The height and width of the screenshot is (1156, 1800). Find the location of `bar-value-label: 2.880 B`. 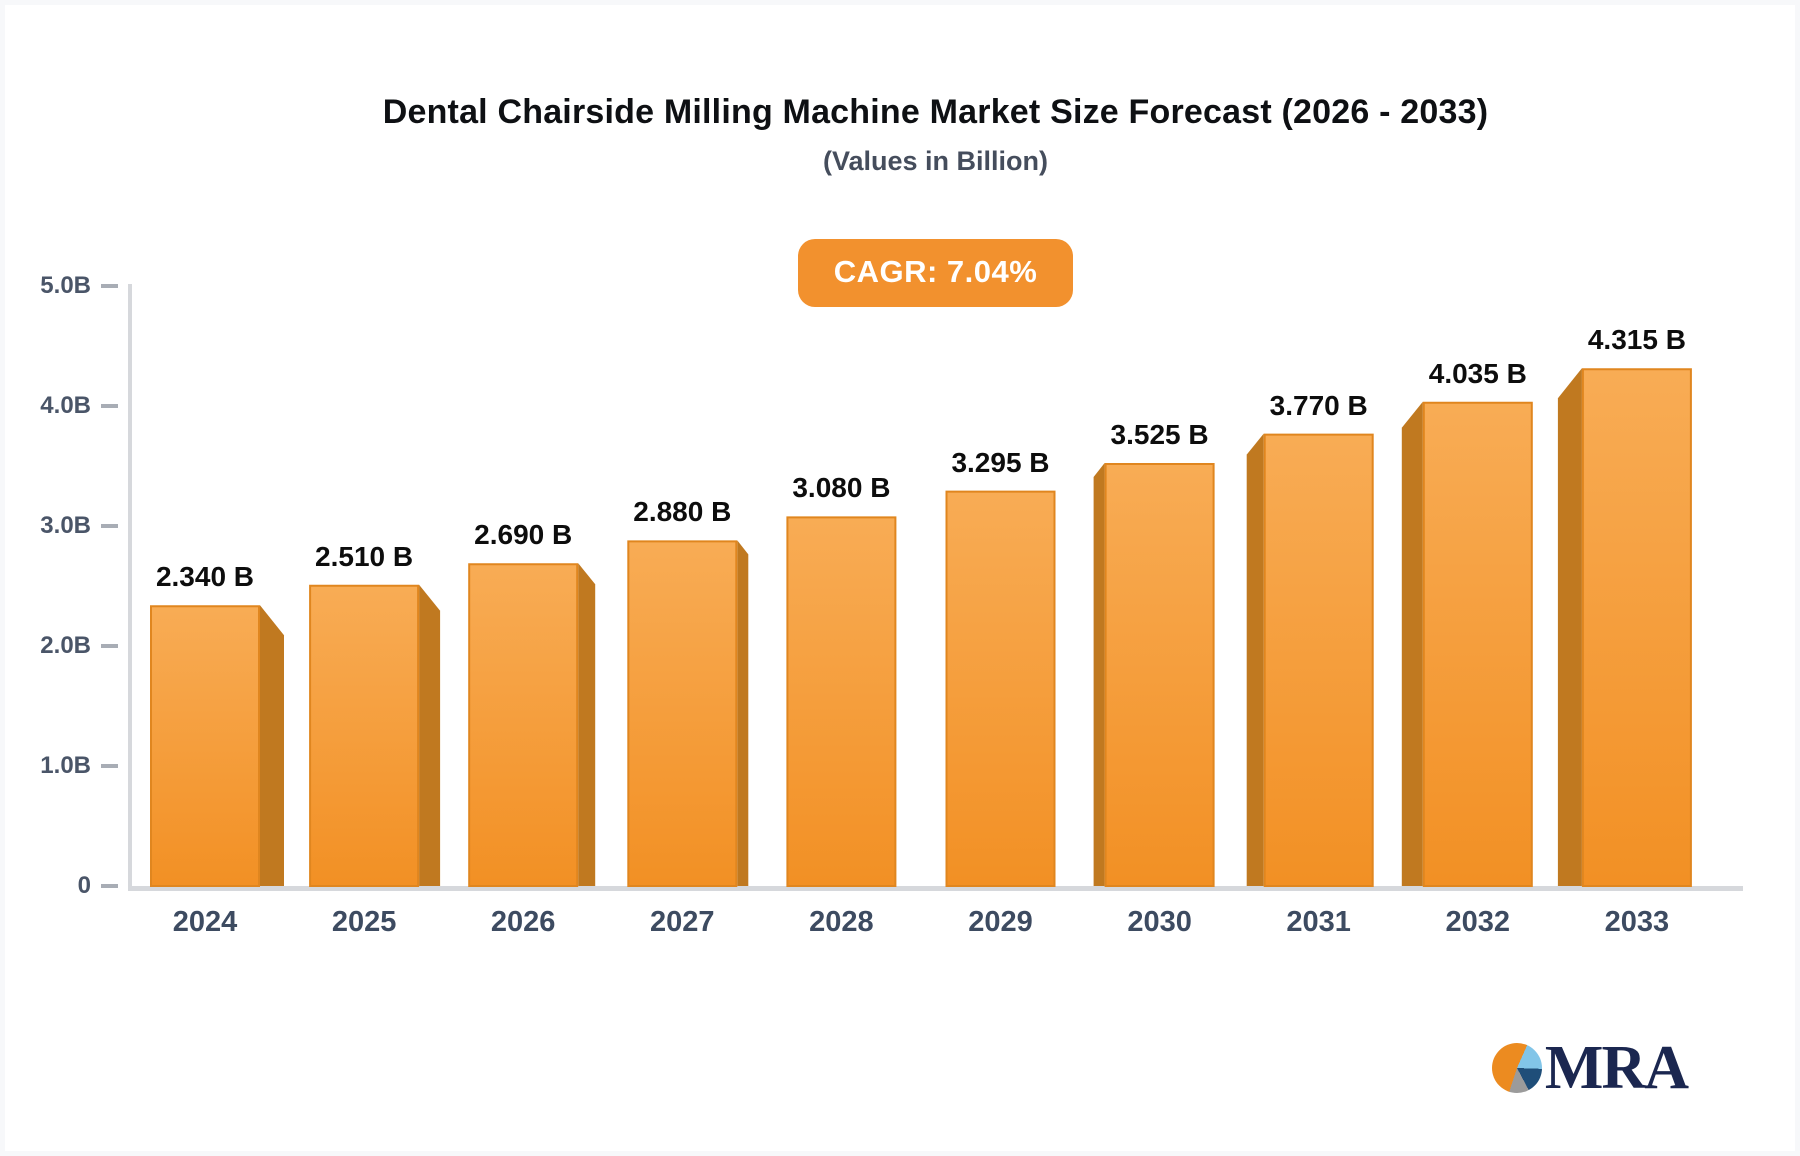

bar-value-label: 2.880 B is located at coordinates (682, 512).